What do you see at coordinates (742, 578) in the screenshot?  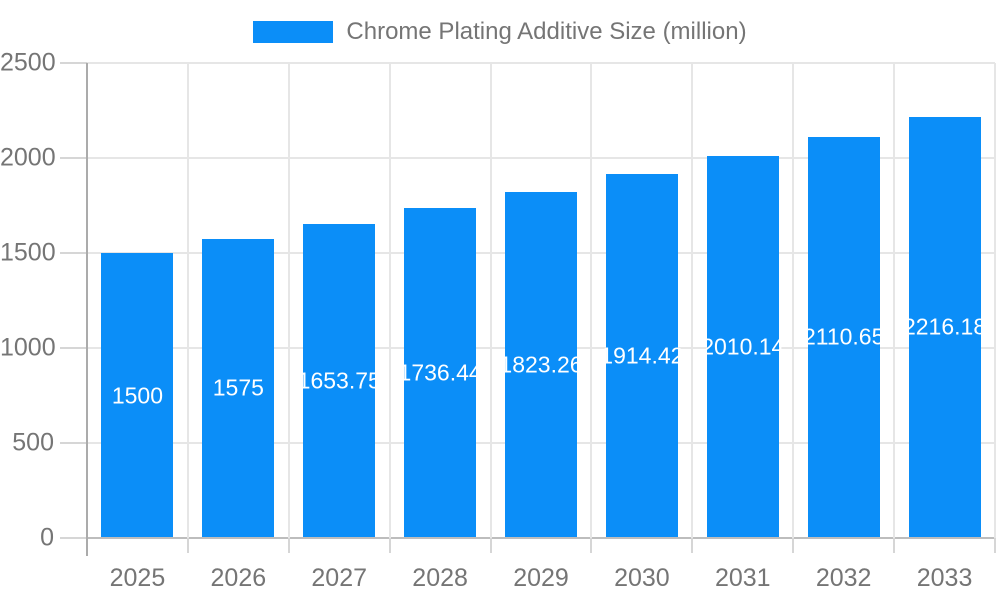 I see `x-axis-label: 2031` at bounding box center [742, 578].